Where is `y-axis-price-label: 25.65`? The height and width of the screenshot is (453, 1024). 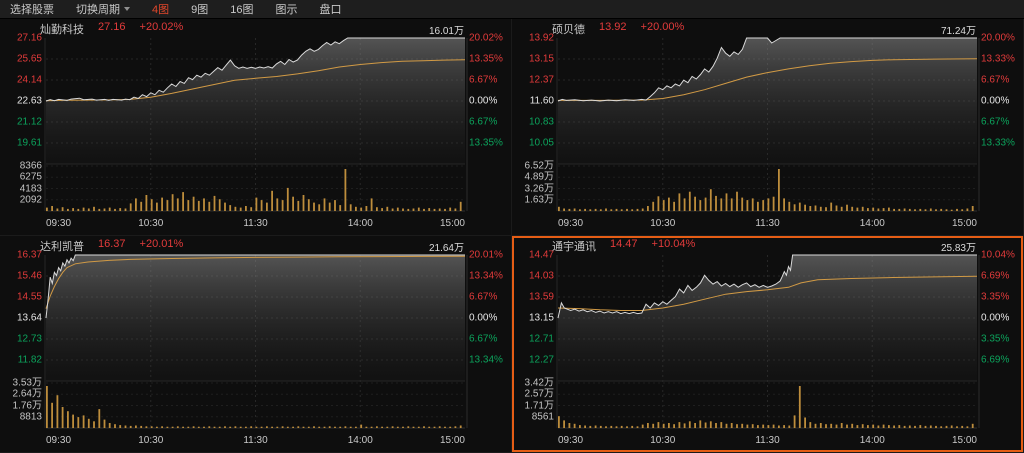
y-axis-price-label: 25.65 is located at coordinates (29, 59).